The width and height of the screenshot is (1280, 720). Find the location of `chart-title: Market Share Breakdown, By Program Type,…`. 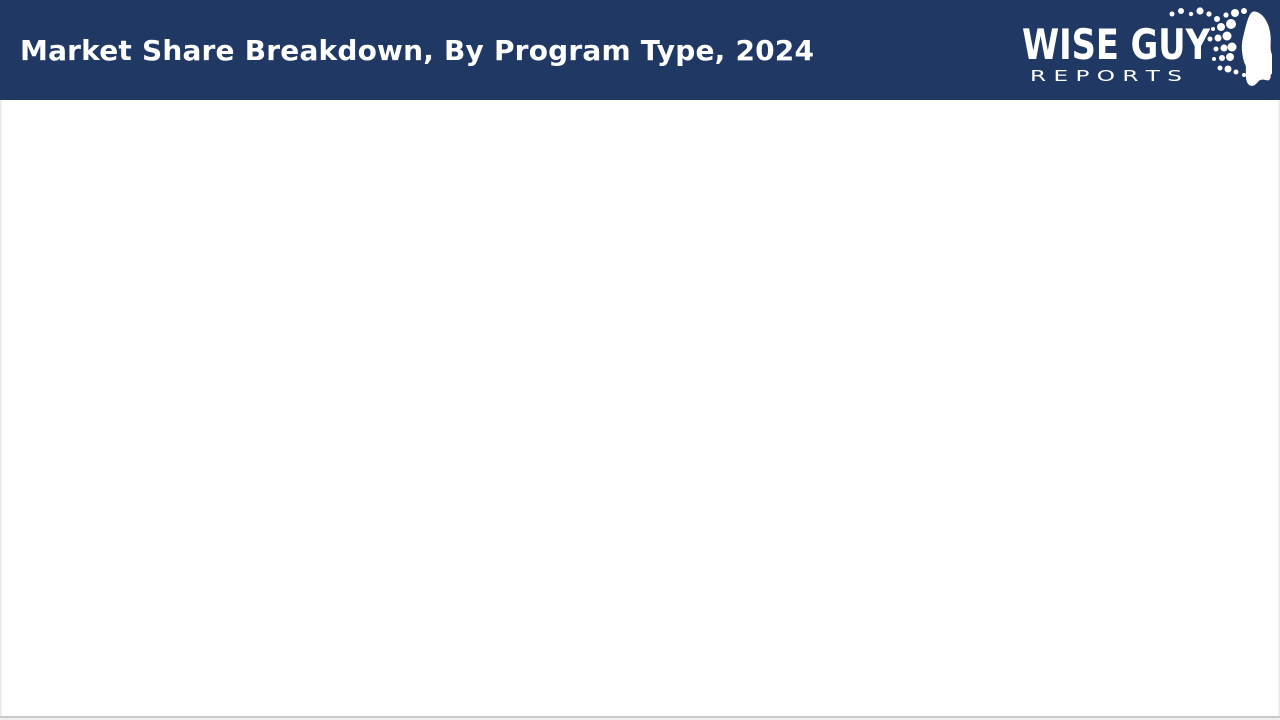

chart-title: Market Share Breakdown, By Program Type,… is located at coordinates (417, 50).